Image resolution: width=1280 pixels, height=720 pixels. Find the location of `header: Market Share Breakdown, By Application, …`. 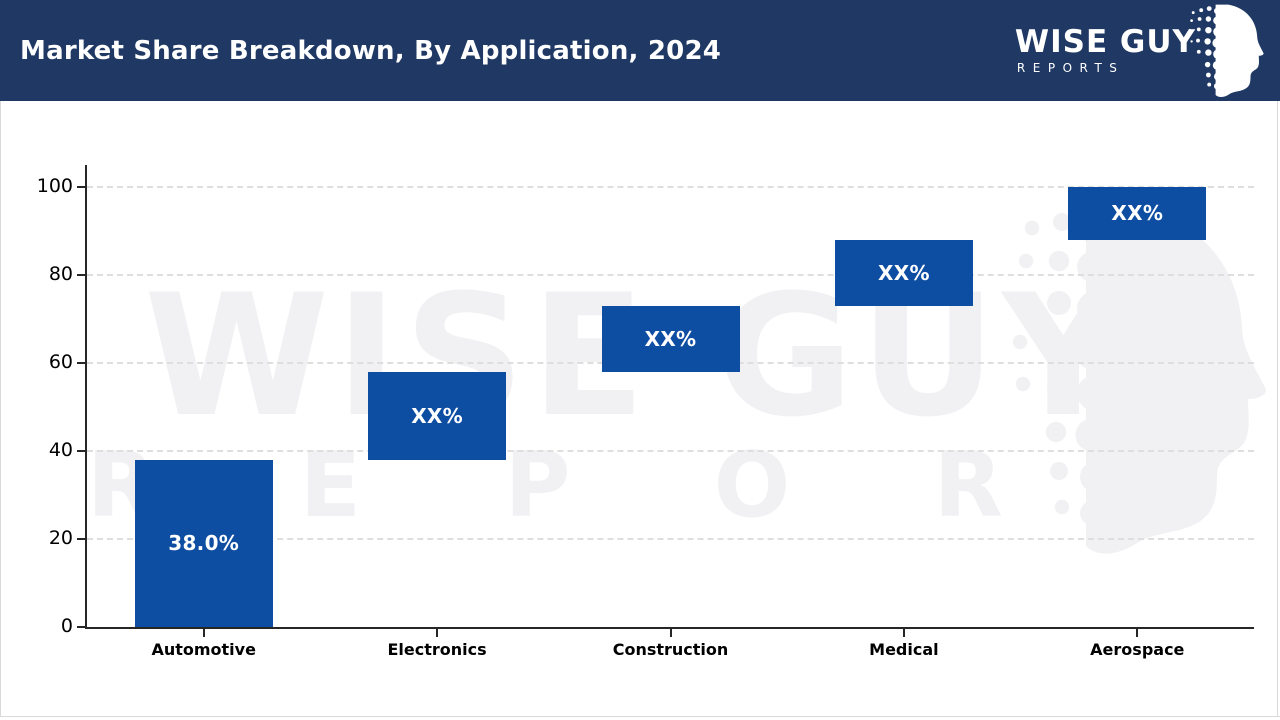

header: Market Share Breakdown, By Application, … is located at coordinates (640, 50).